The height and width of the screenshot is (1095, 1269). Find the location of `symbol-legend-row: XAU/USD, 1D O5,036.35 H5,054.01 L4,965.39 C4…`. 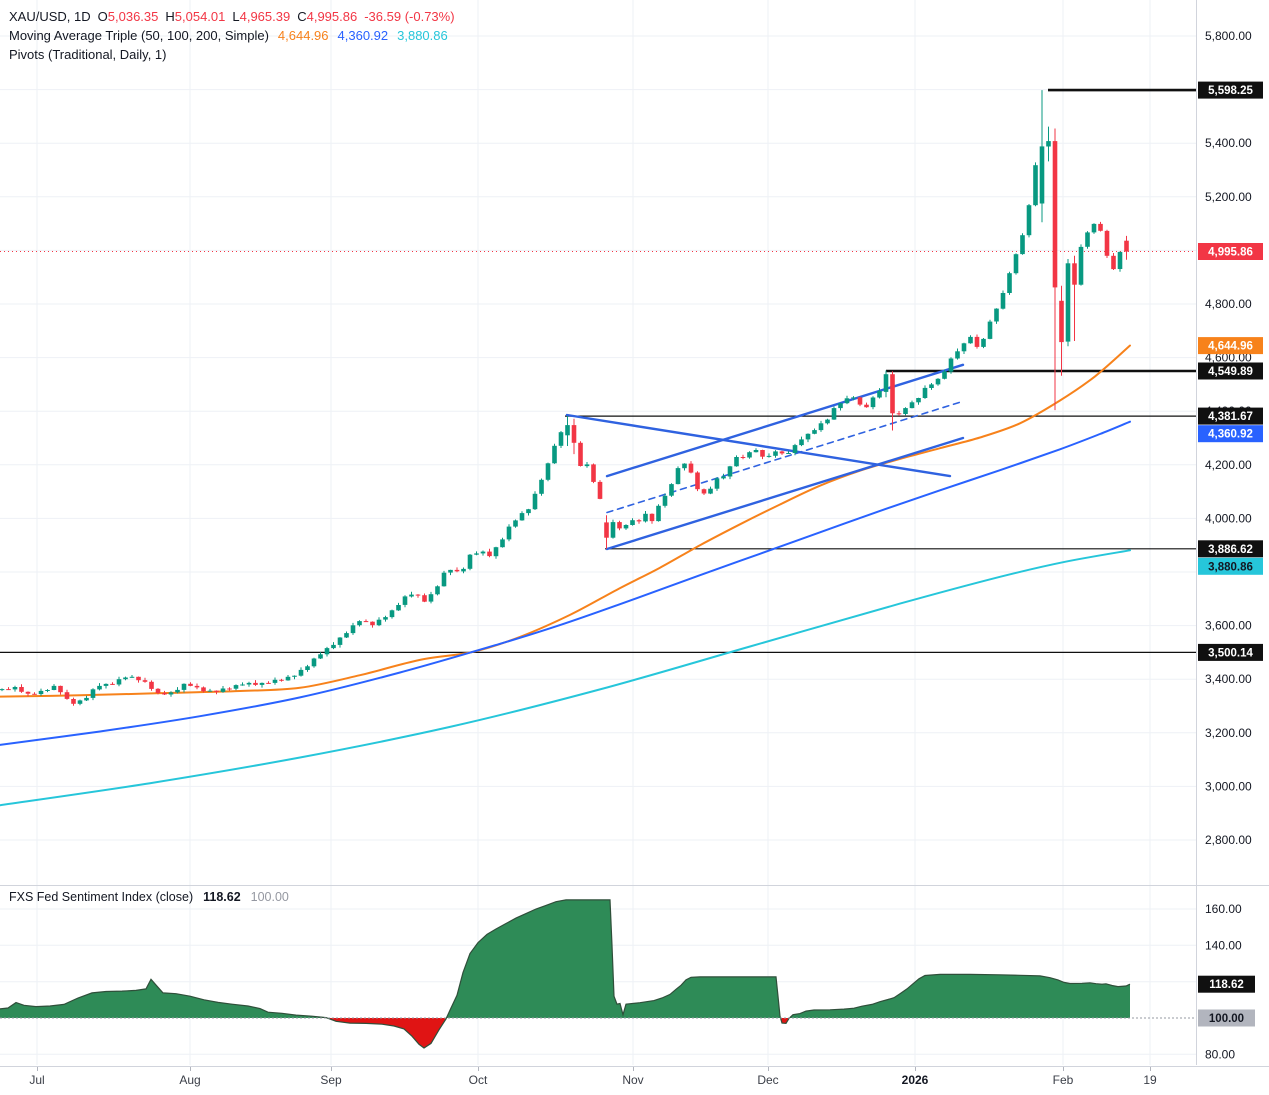

symbol-legend-row: XAU/USD, 1D O5,036.35 H5,054.01 L4,965.39 C4… is located at coordinates (232, 17).